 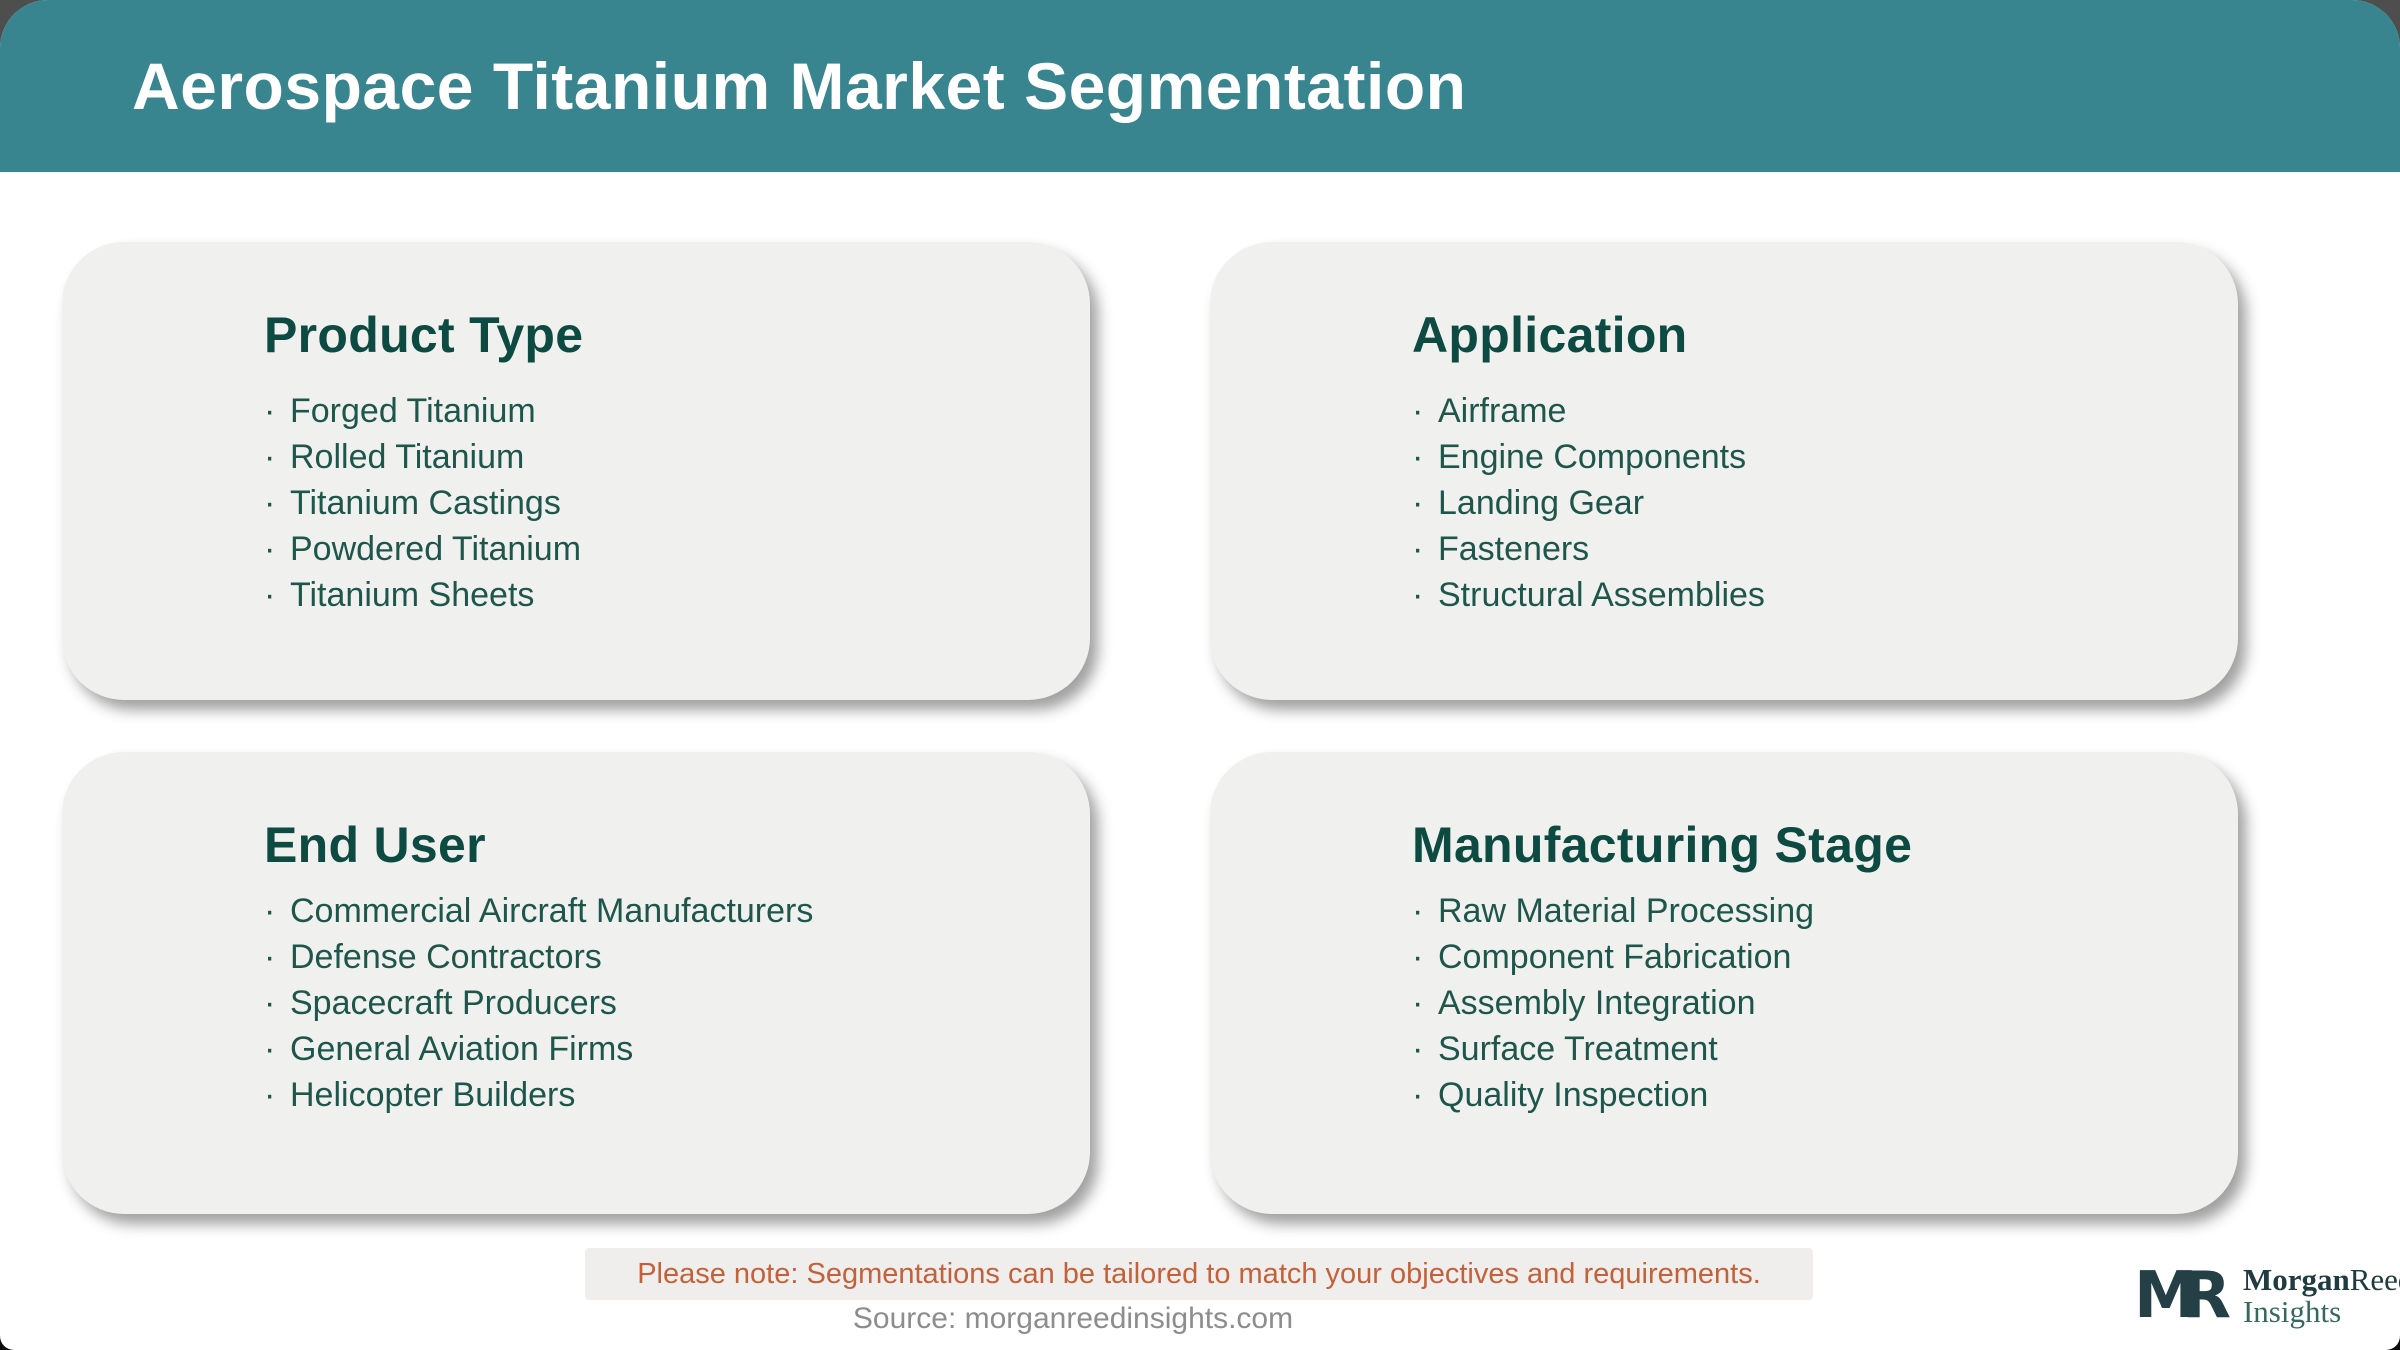 I want to click on logo-name-reed: Reed, so click(x=2374, y=1279).